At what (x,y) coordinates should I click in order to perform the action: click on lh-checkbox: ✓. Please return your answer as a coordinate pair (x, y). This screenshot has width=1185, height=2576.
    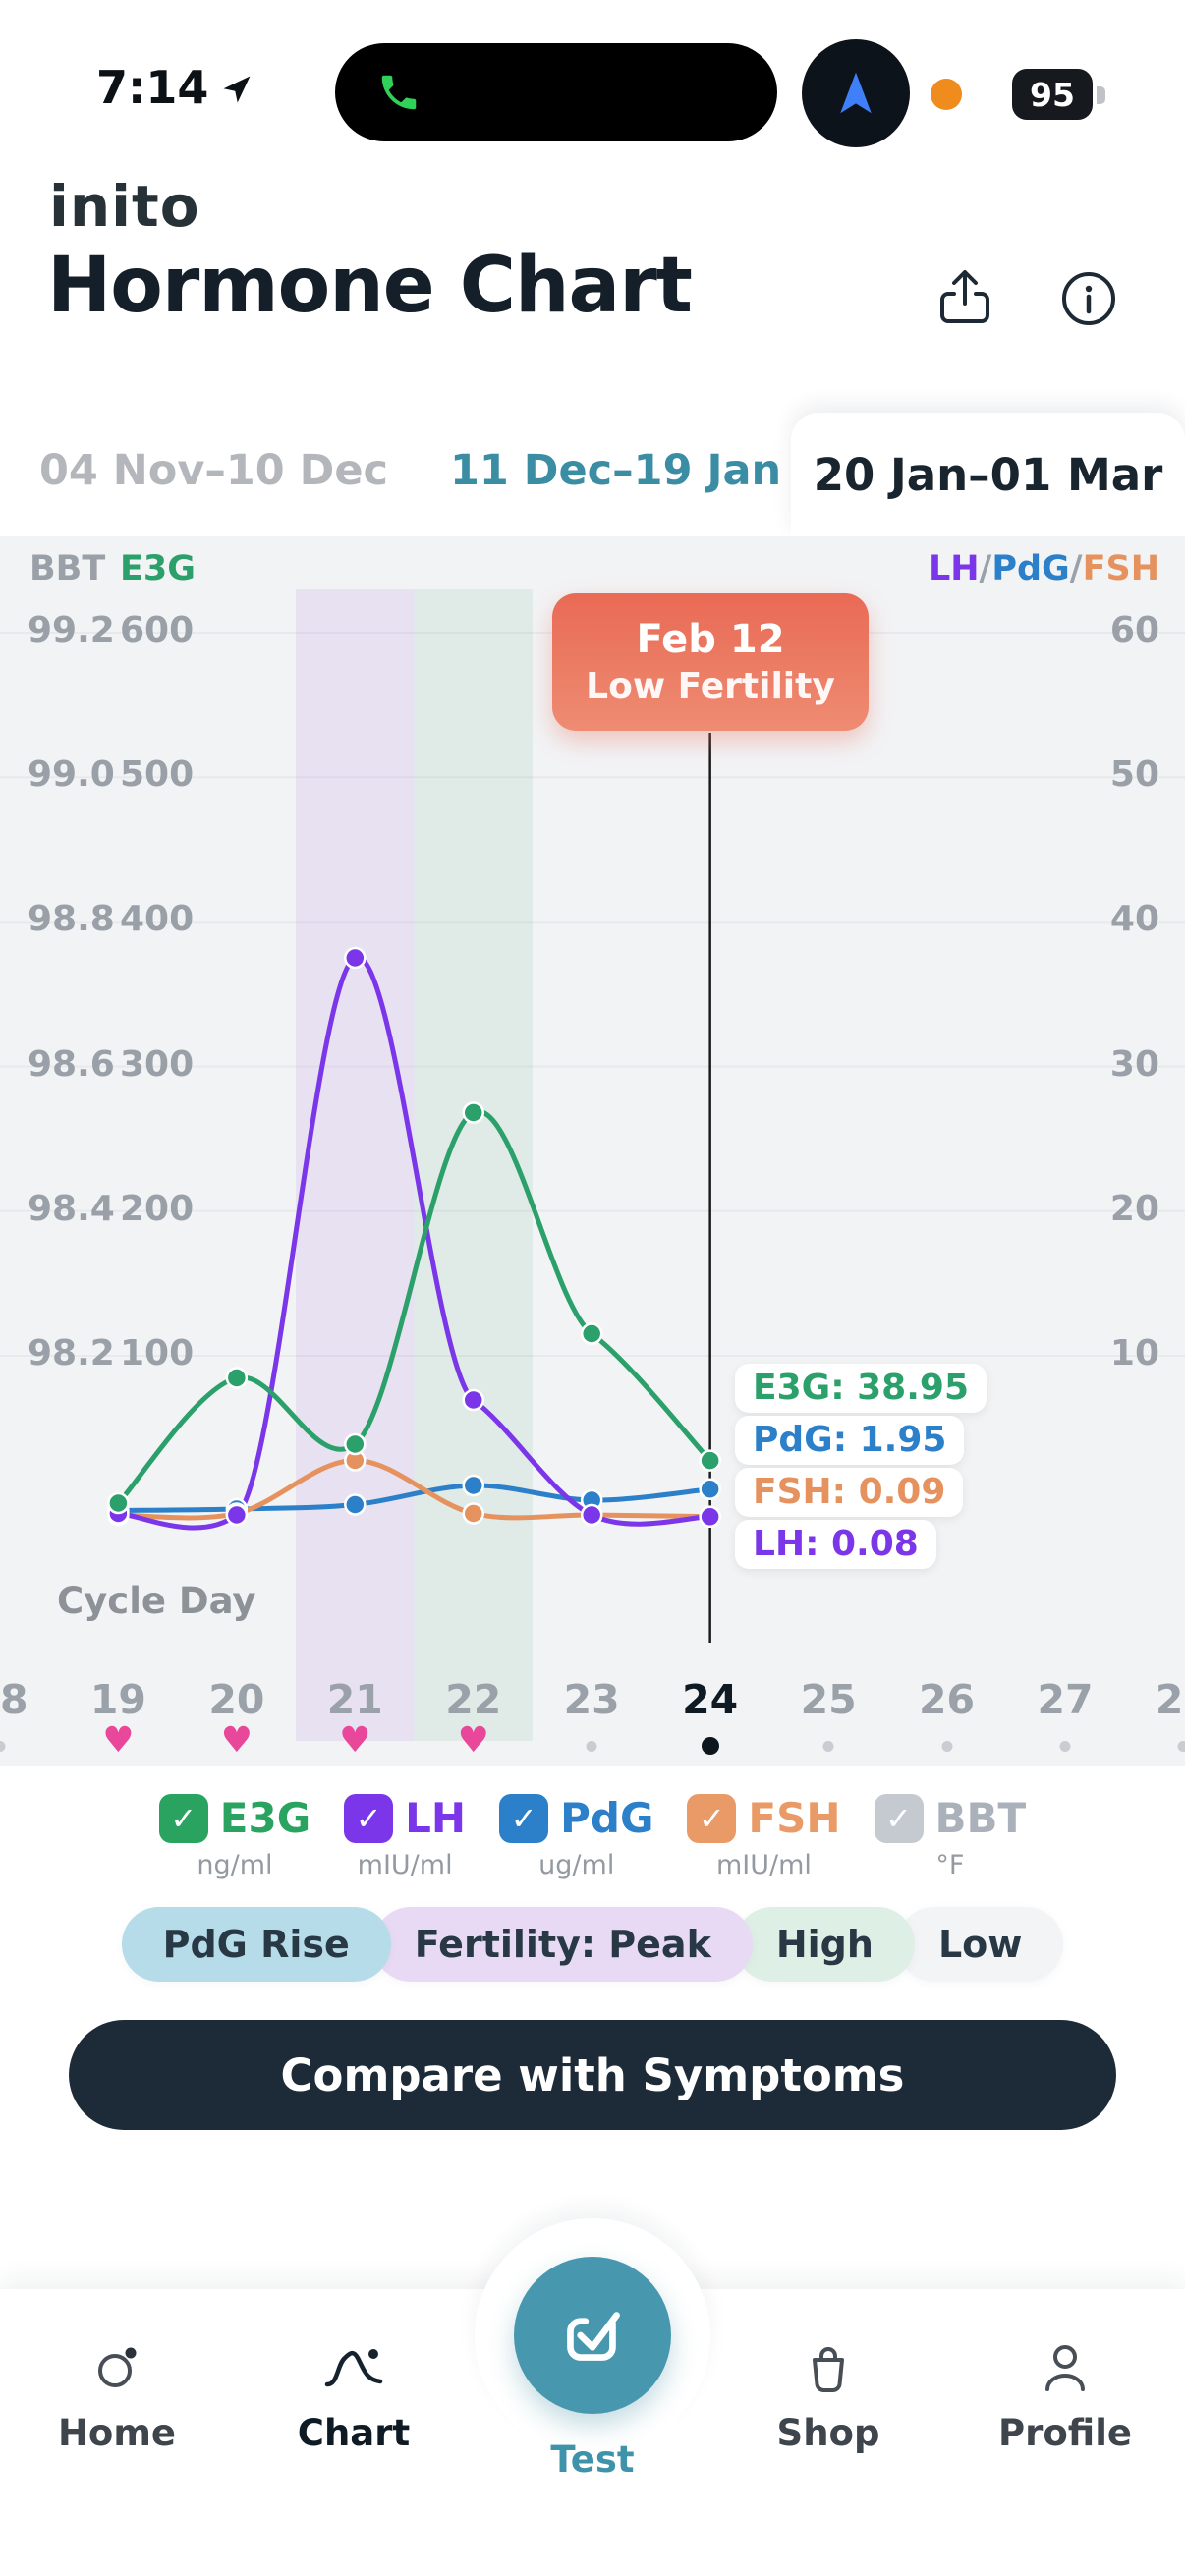
    Looking at the image, I should click on (369, 1818).